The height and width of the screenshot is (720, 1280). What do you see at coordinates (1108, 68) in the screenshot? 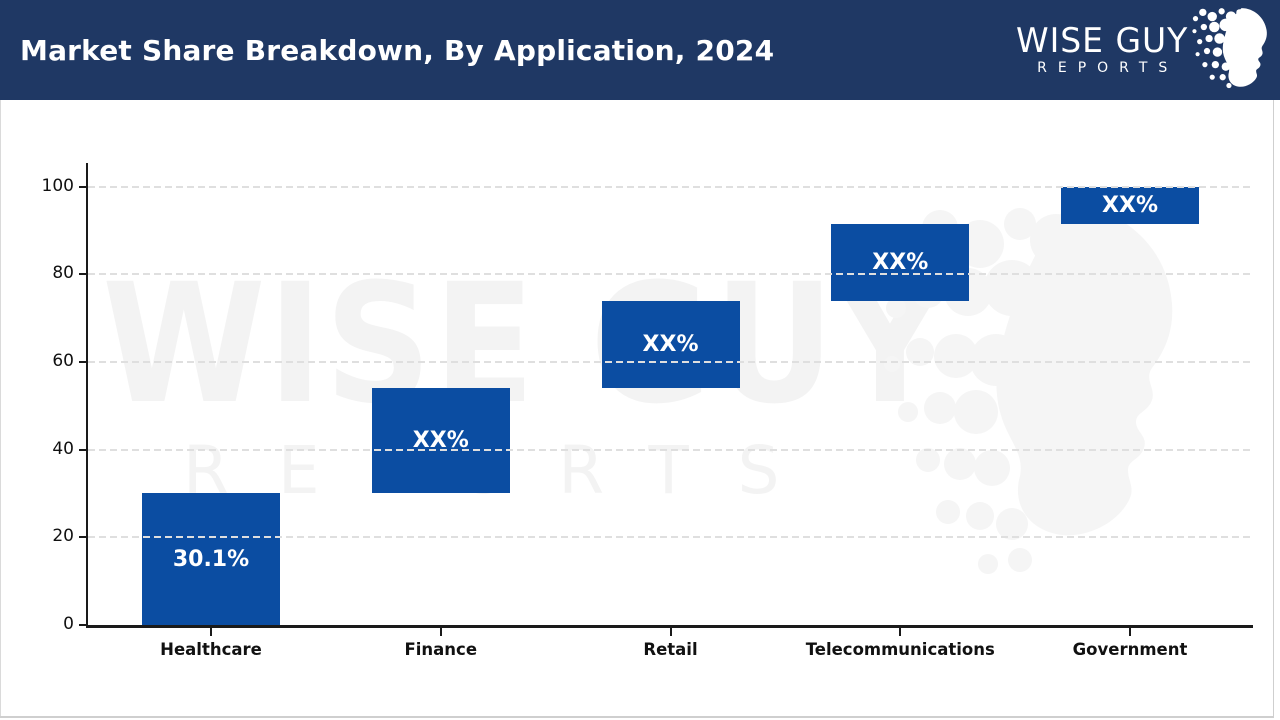
I see `logo-subtext: REPORTS` at bounding box center [1108, 68].